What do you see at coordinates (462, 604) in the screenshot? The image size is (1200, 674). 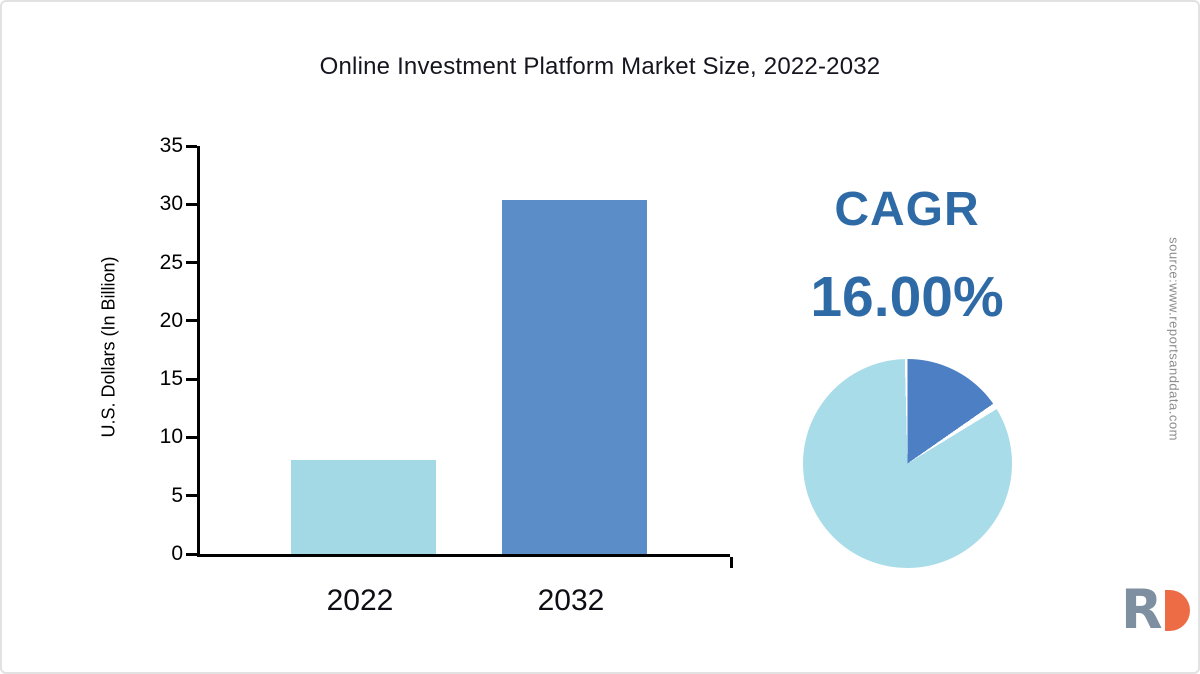 I see `x-axis-category-labels: 2022 2032` at bounding box center [462, 604].